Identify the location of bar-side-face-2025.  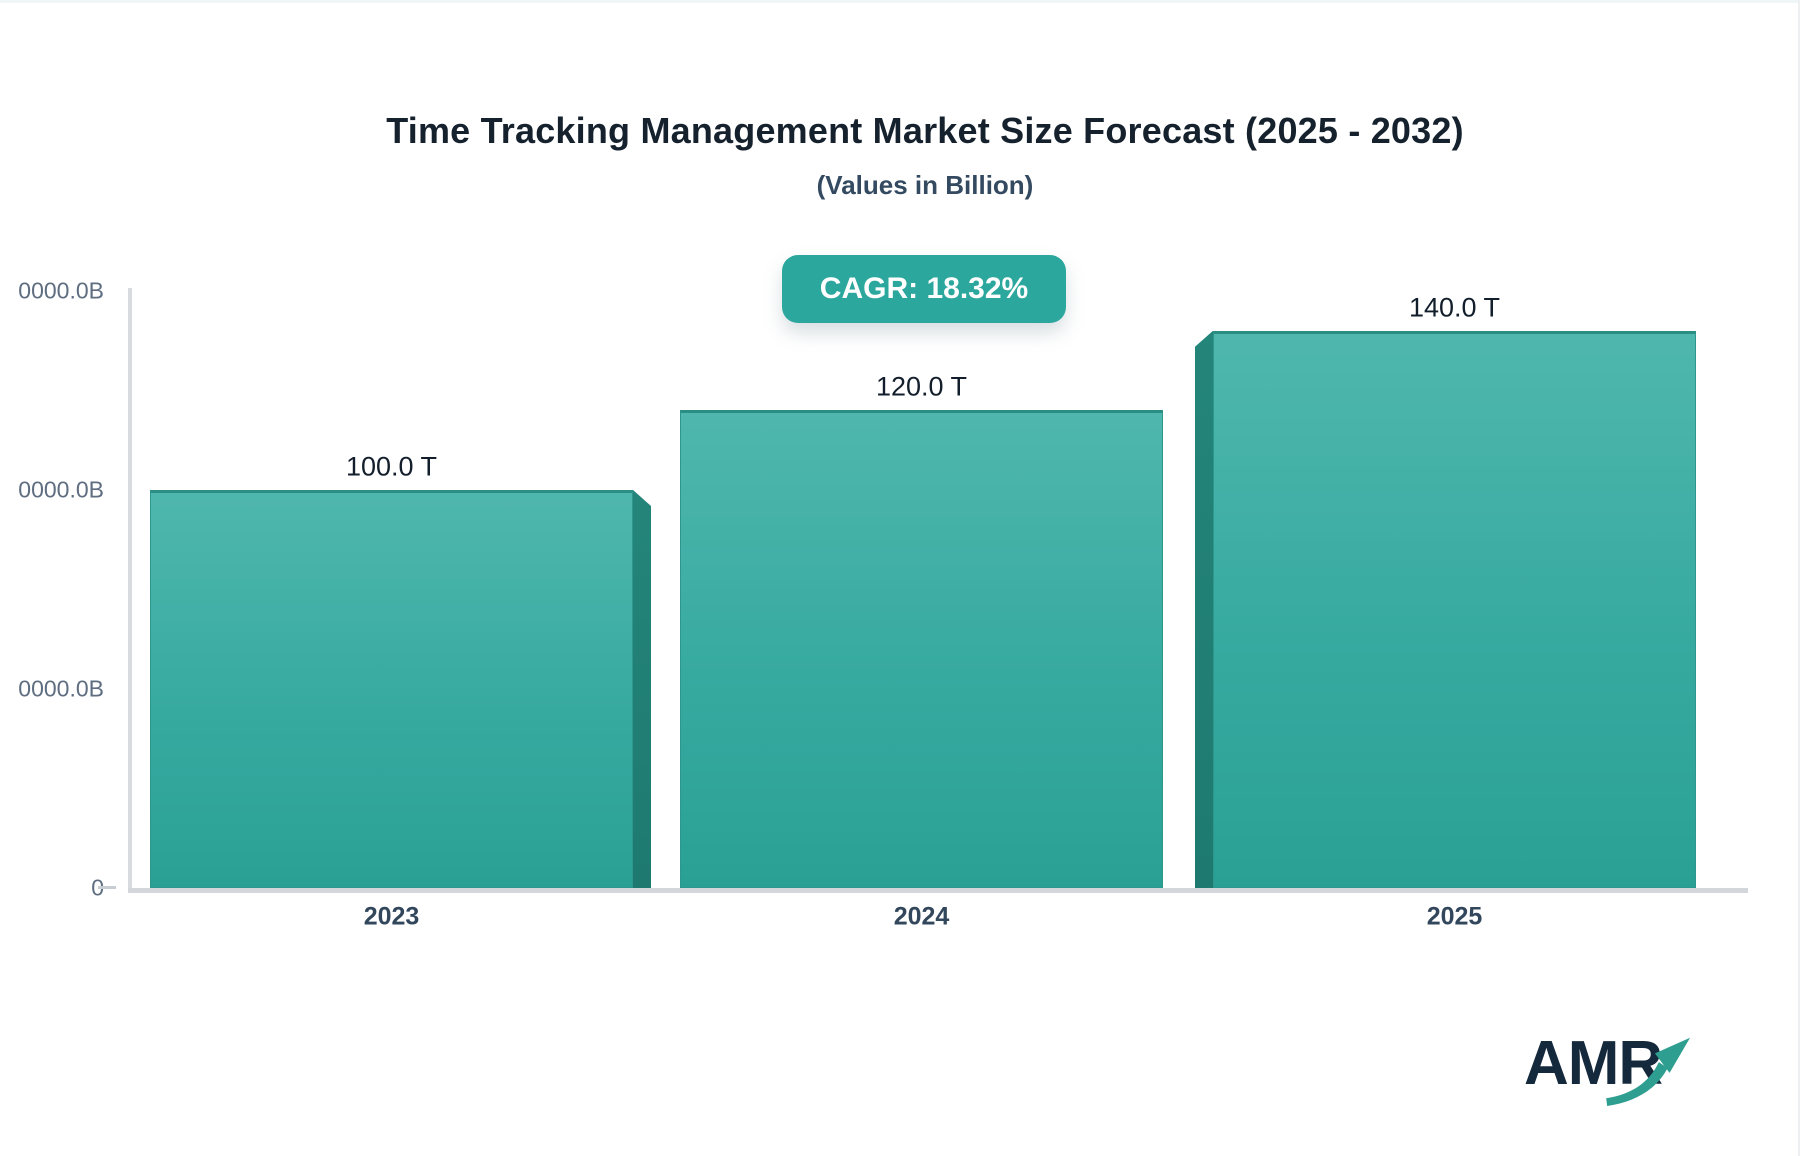
(1204, 609).